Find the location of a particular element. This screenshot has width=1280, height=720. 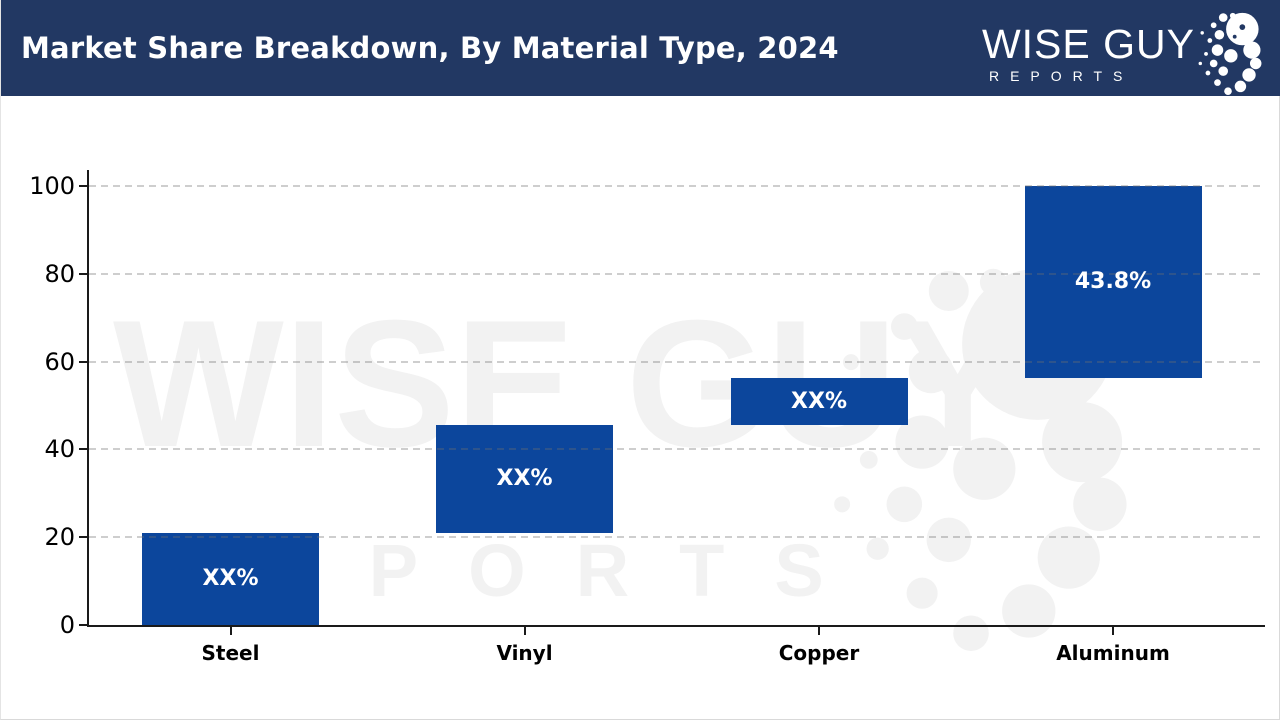

bar-vinyl is located at coordinates (524, 479).